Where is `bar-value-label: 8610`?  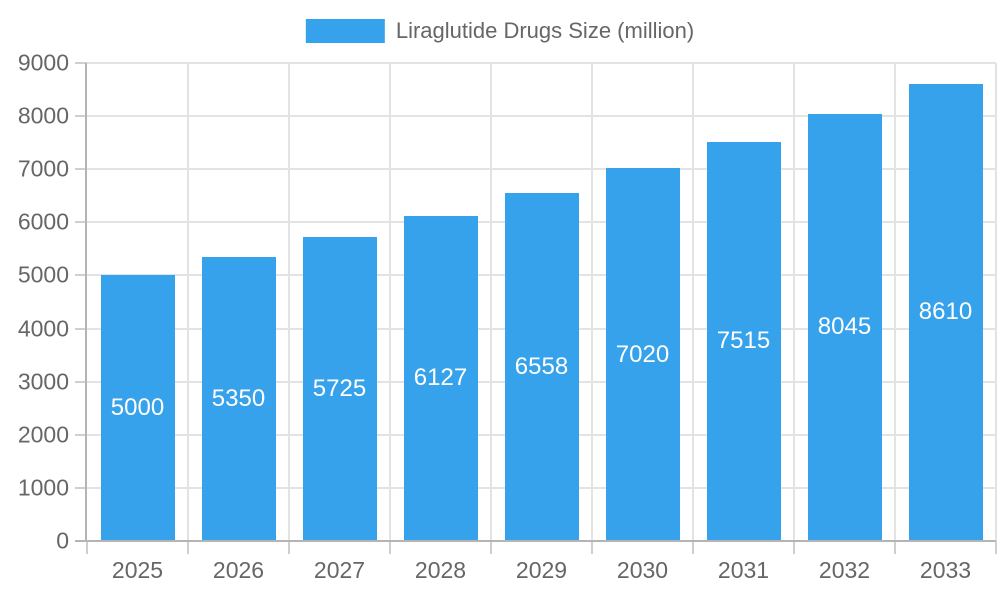
bar-value-label: 8610 is located at coordinates (945, 312).